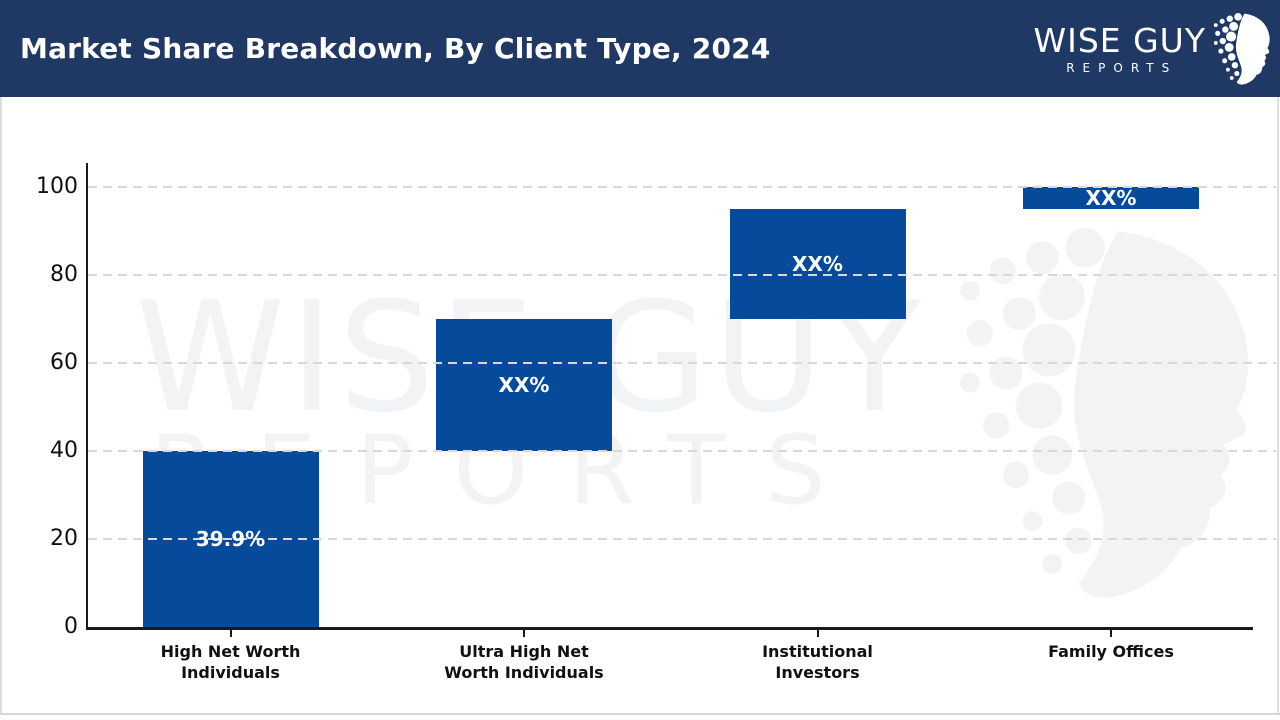 This screenshot has width=1280, height=720. I want to click on bar-value-label: 39.9%, so click(230, 539).